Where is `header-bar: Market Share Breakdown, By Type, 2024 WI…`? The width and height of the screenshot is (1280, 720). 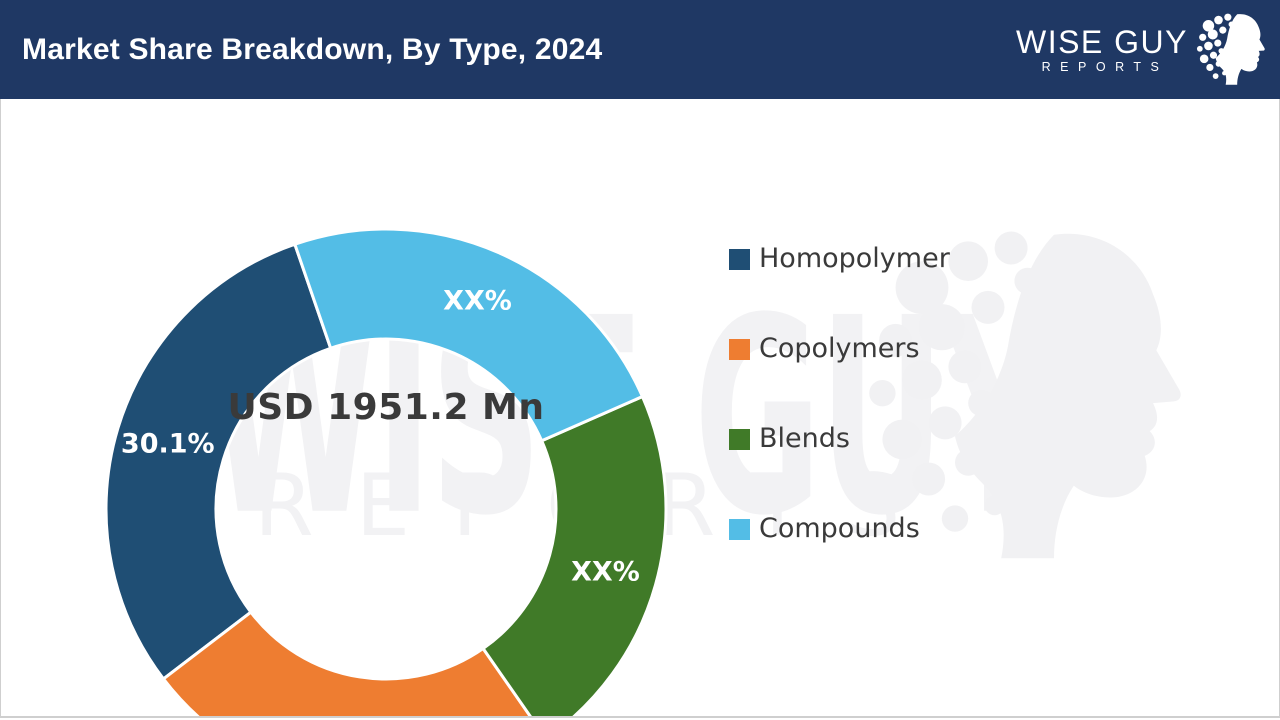
header-bar: Market Share Breakdown, By Type, 2024 WI… is located at coordinates (640, 49).